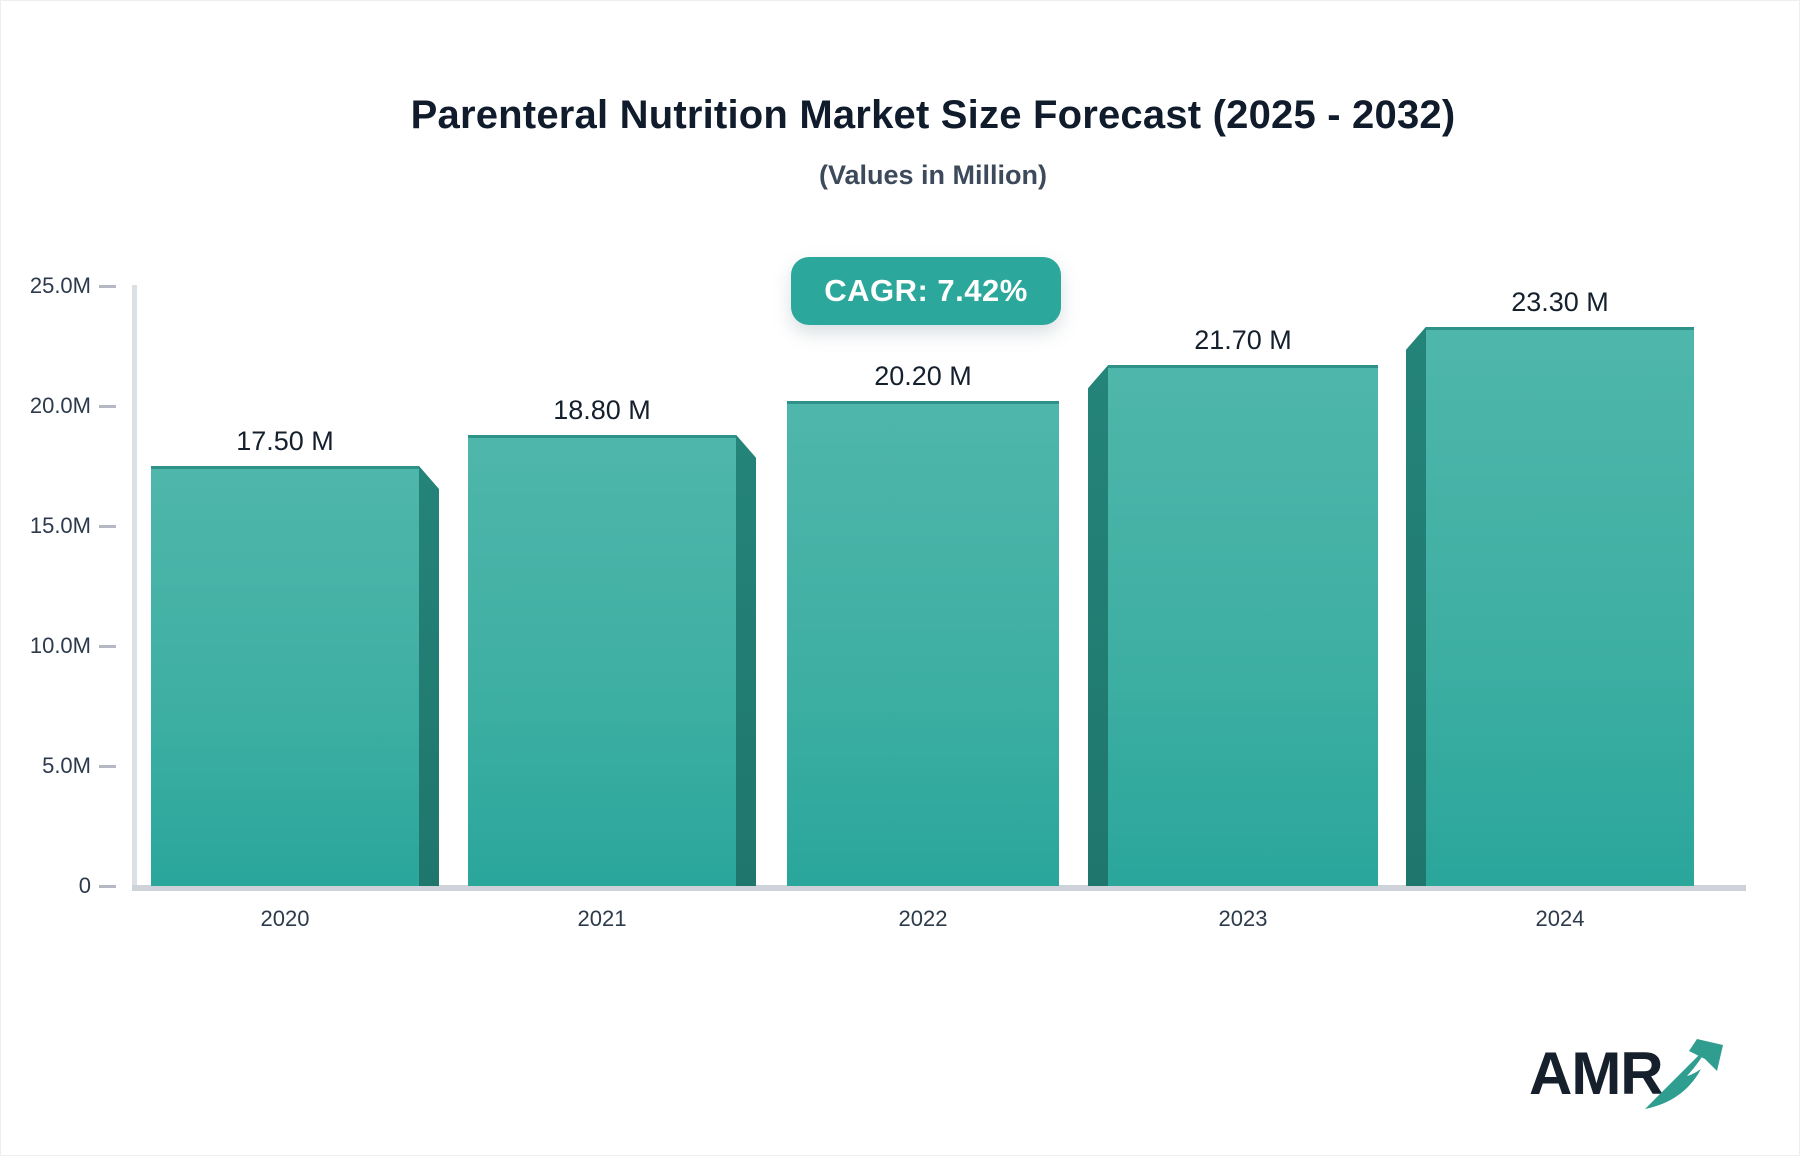  What do you see at coordinates (1416, 606) in the screenshot?
I see `bar-3d-side-2024` at bounding box center [1416, 606].